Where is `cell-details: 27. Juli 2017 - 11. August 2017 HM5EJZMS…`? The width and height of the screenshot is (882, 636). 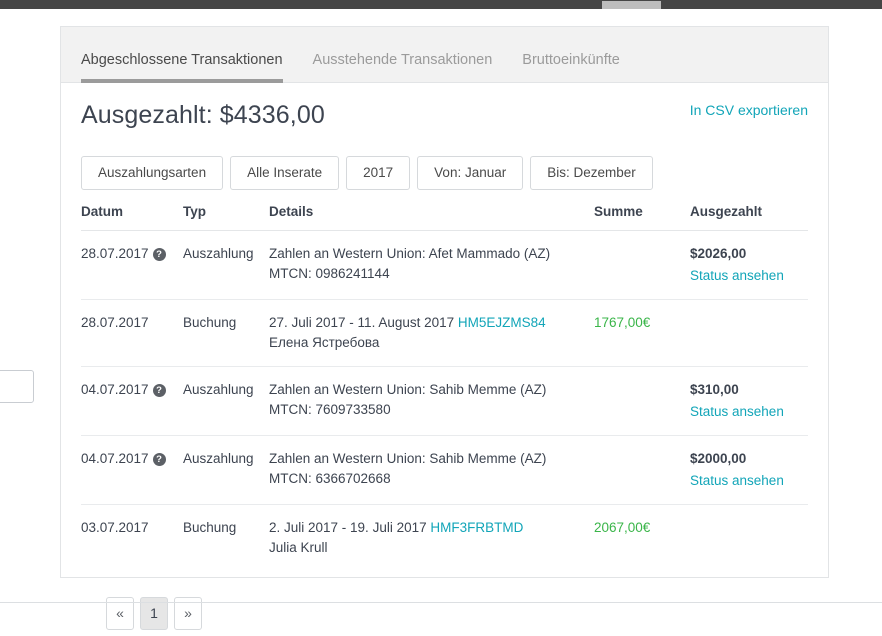 cell-details: 27. Juli 2017 - 11. August 2017 HM5EJZMS… is located at coordinates (431, 333).